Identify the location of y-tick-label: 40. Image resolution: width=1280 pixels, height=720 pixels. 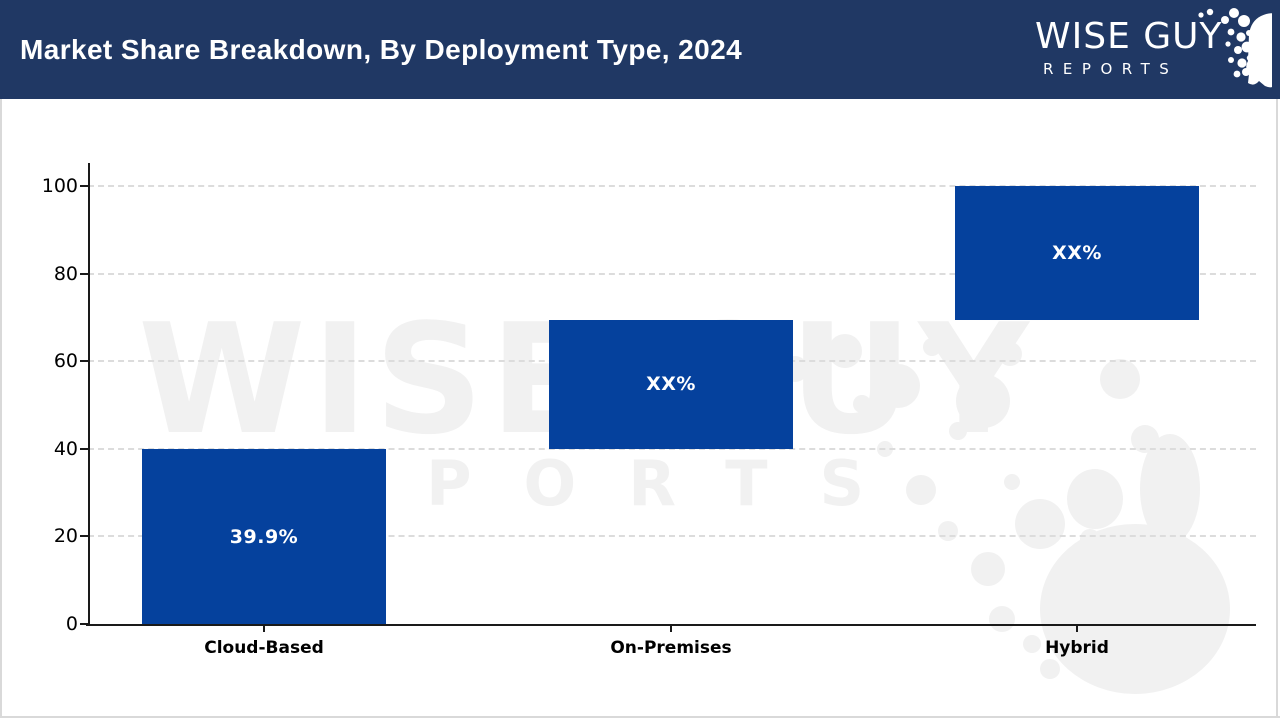
(65, 448).